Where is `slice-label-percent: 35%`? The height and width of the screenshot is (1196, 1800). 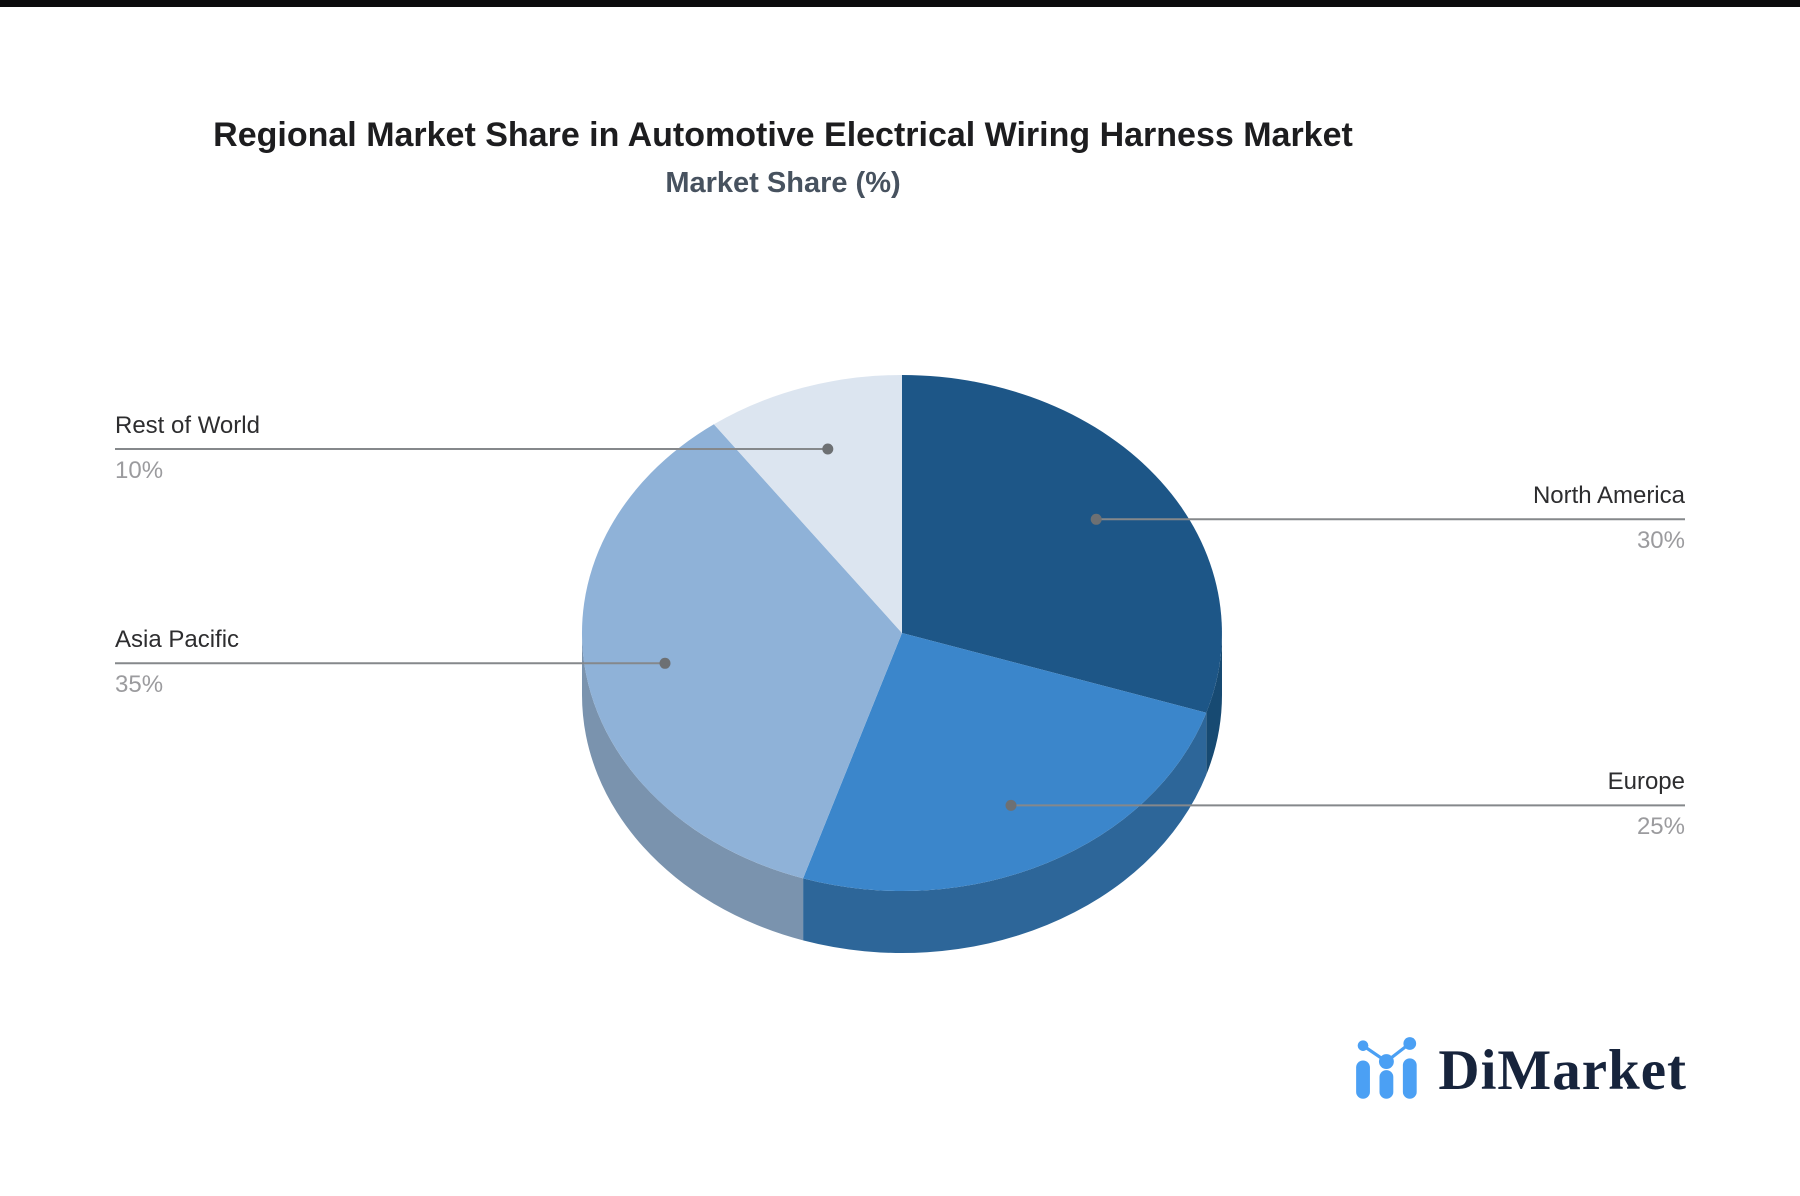
slice-label-percent: 35% is located at coordinates (139, 685).